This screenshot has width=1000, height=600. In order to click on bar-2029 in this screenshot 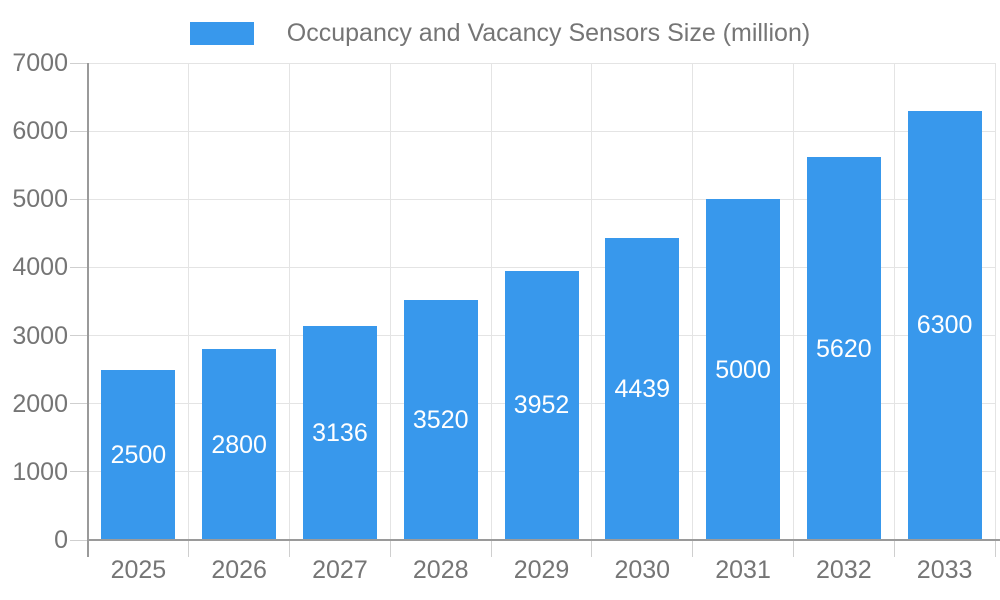, I will do `click(541, 405)`.